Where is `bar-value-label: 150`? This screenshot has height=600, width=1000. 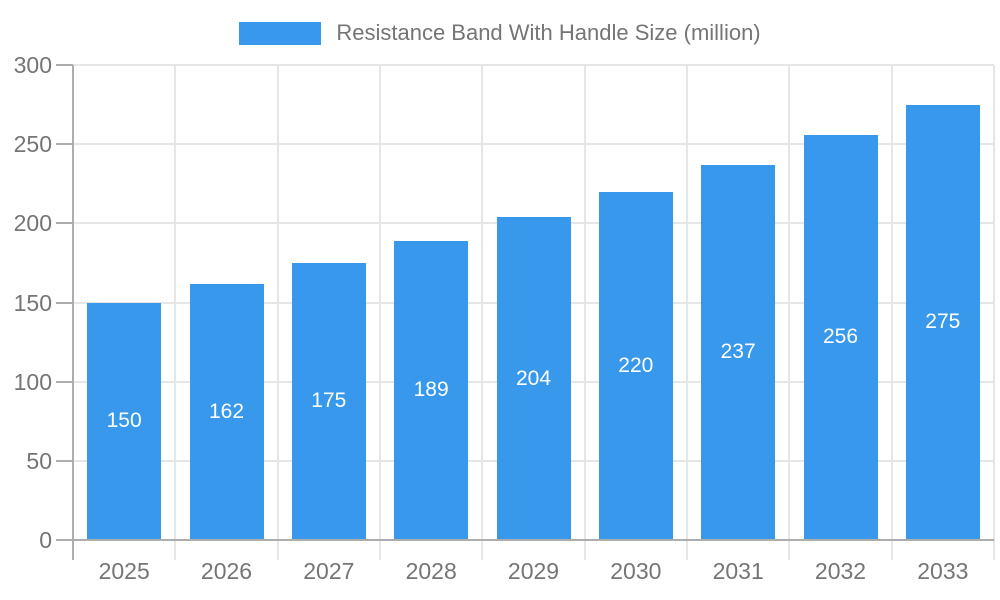 bar-value-label: 150 is located at coordinates (124, 421).